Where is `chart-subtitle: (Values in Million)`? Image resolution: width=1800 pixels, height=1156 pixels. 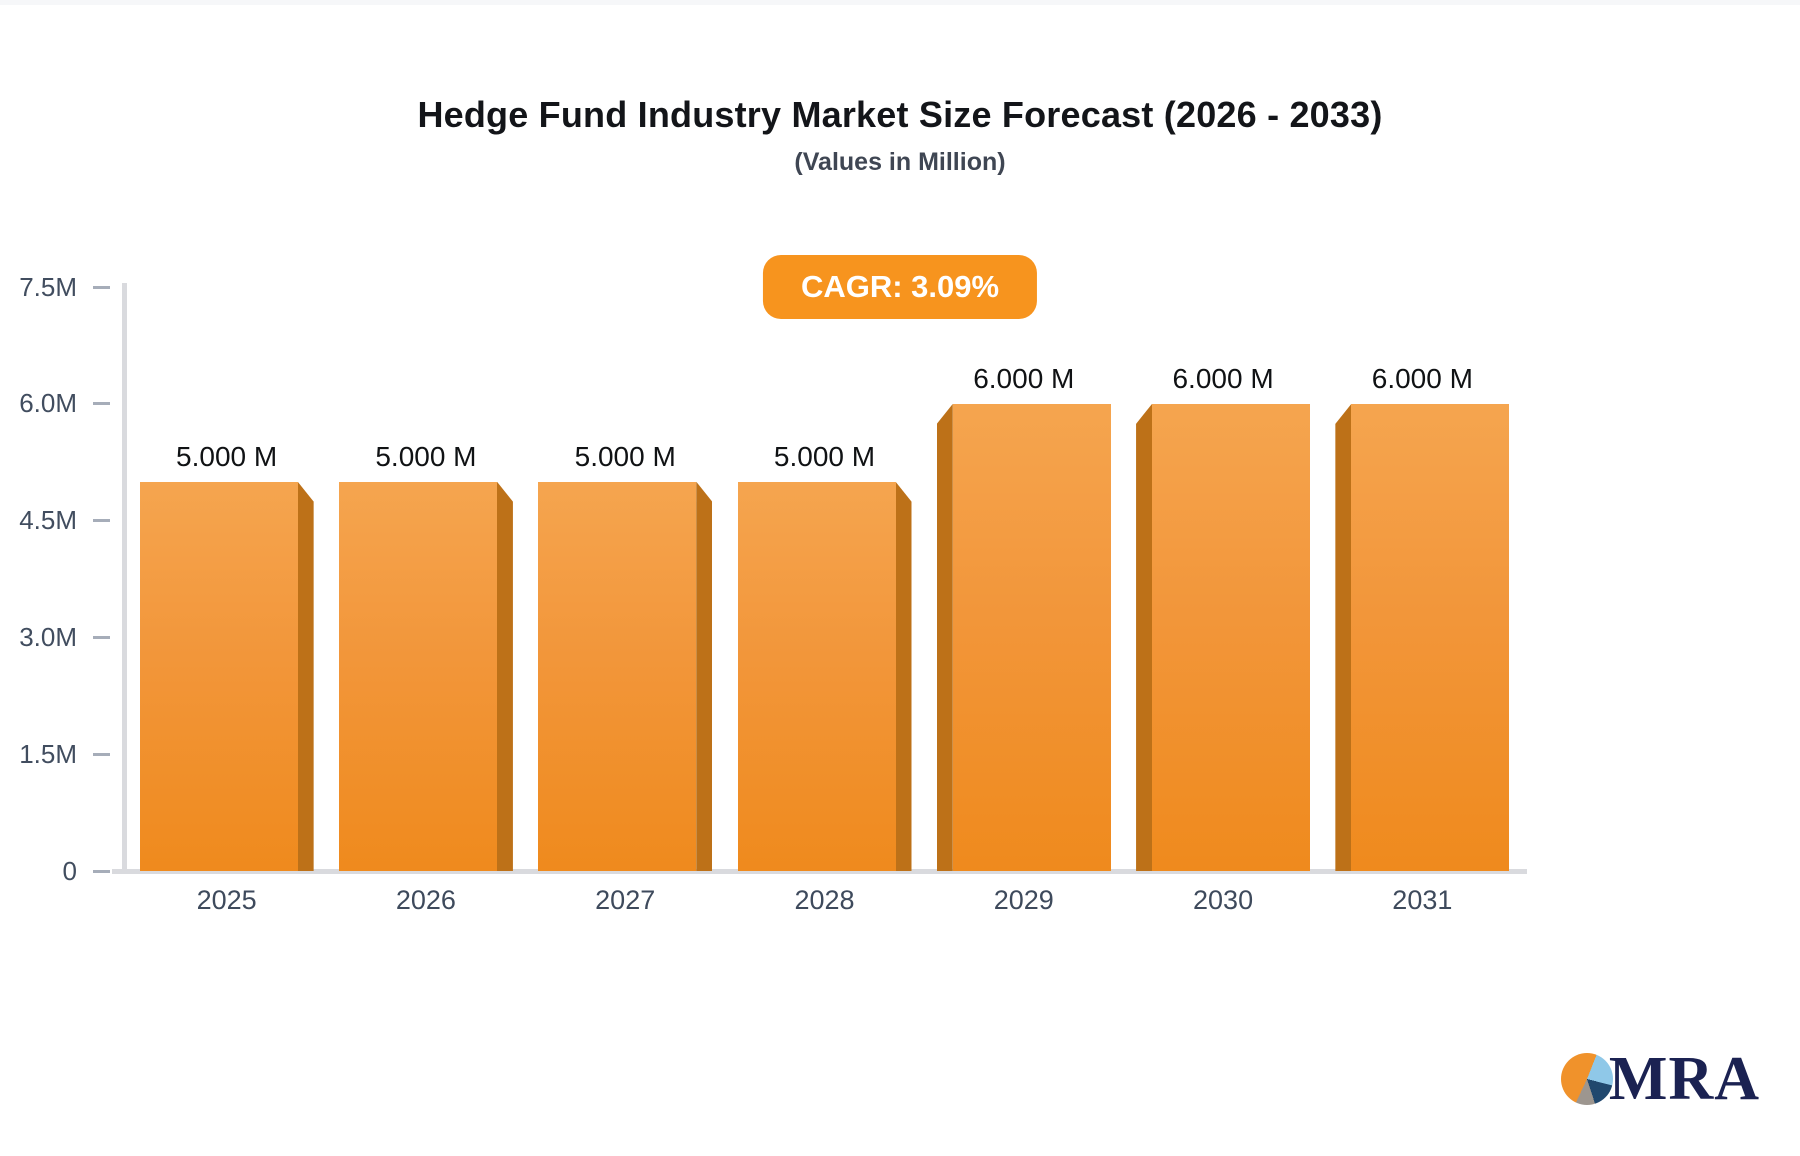 chart-subtitle: (Values in Million) is located at coordinates (900, 162).